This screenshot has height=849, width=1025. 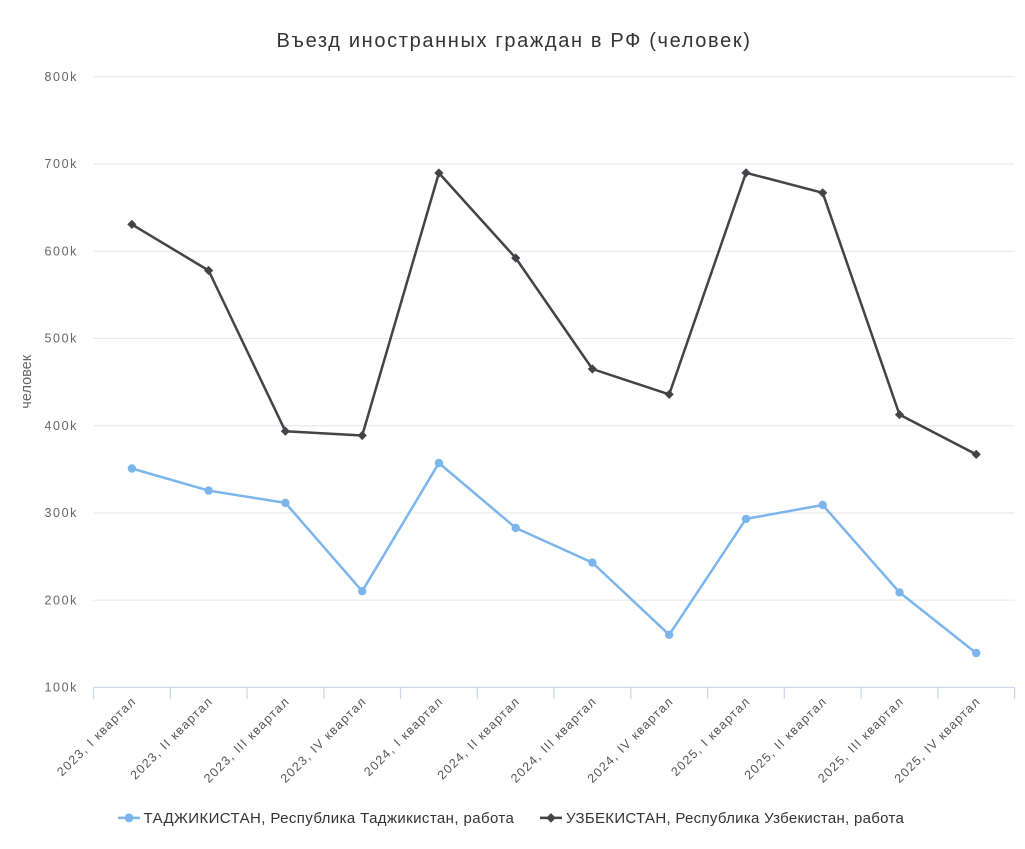 I want to click on svg-text: 800k, so click(x=61, y=77).